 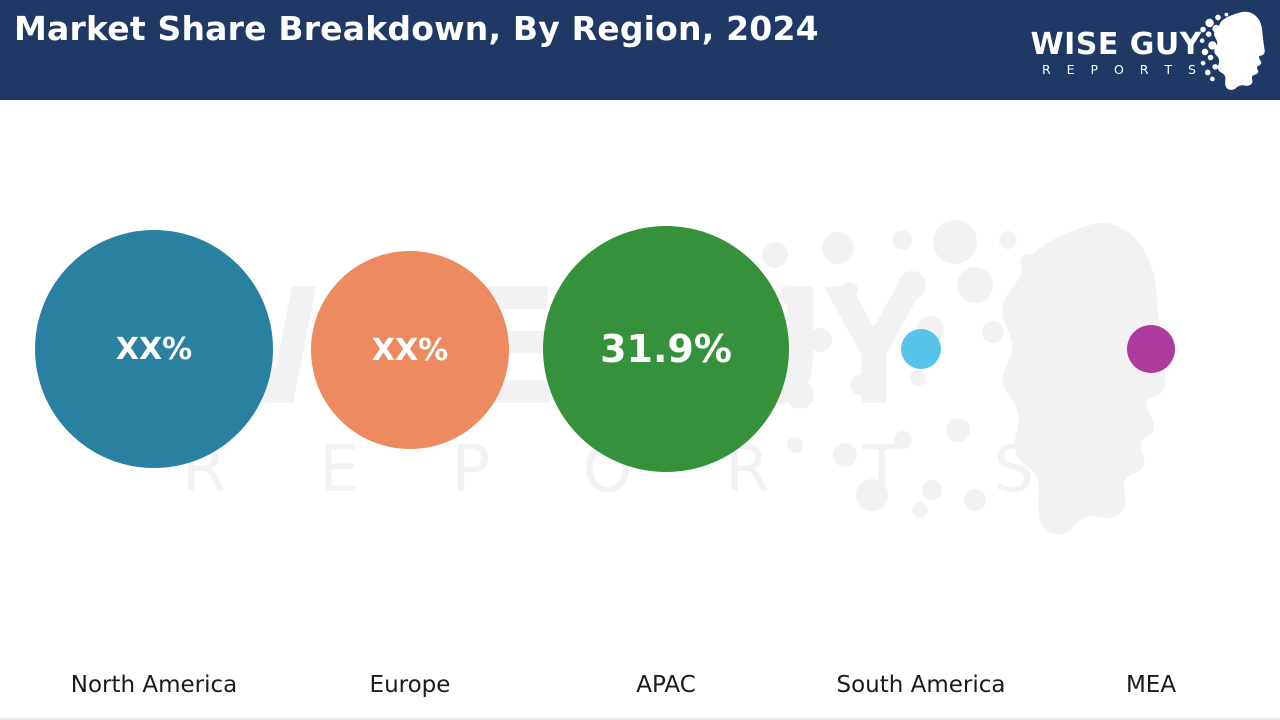 I want to click on bubble-value-north-america: XX%, so click(x=154, y=349).